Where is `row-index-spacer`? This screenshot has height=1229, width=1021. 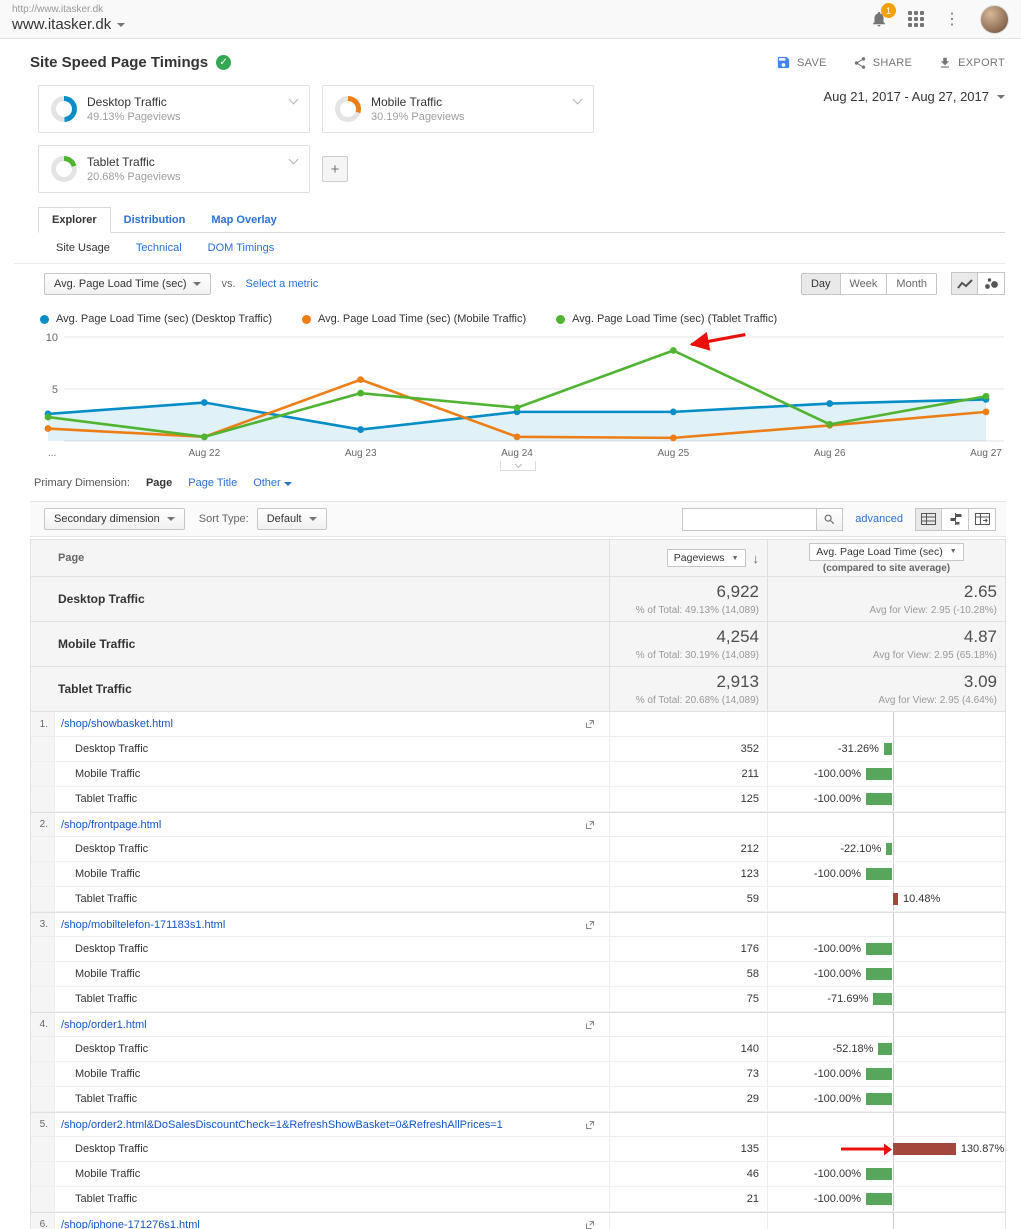
row-index-spacer is located at coordinates (43, 799).